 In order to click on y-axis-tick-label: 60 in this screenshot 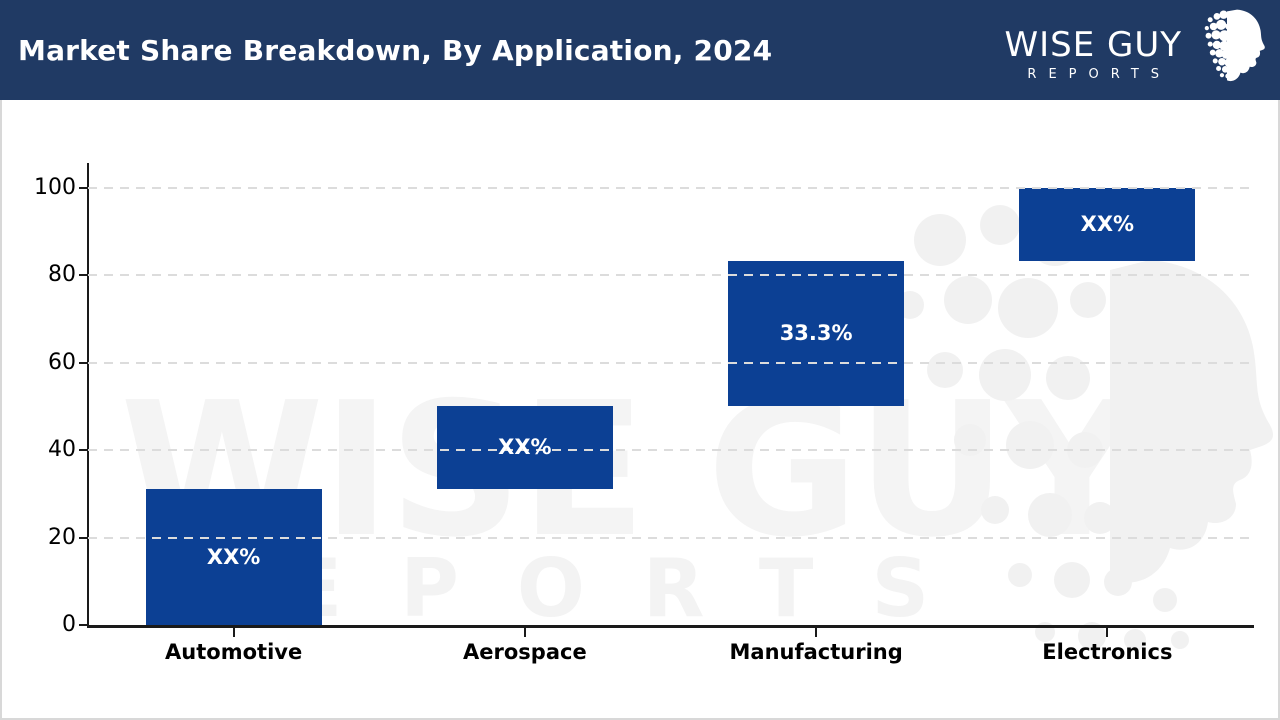, I will do `click(62, 362)`.